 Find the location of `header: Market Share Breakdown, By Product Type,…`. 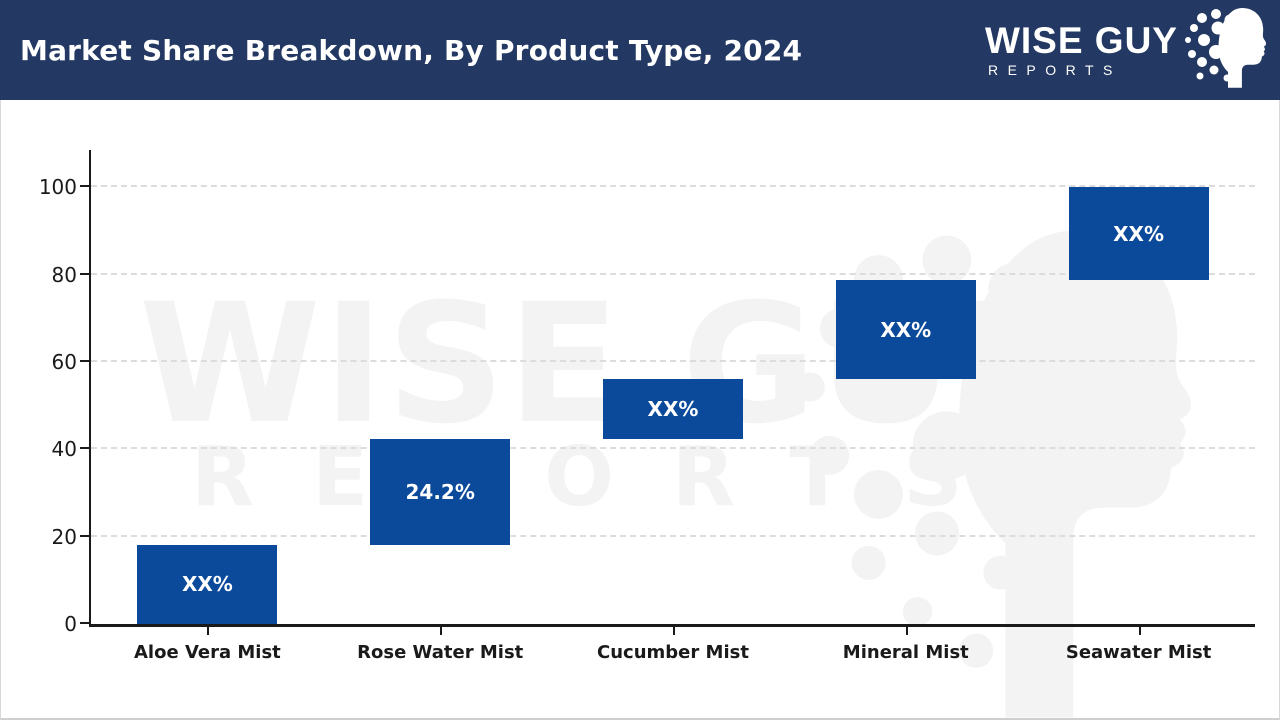

header: Market Share Breakdown, By Product Type,… is located at coordinates (640, 50).